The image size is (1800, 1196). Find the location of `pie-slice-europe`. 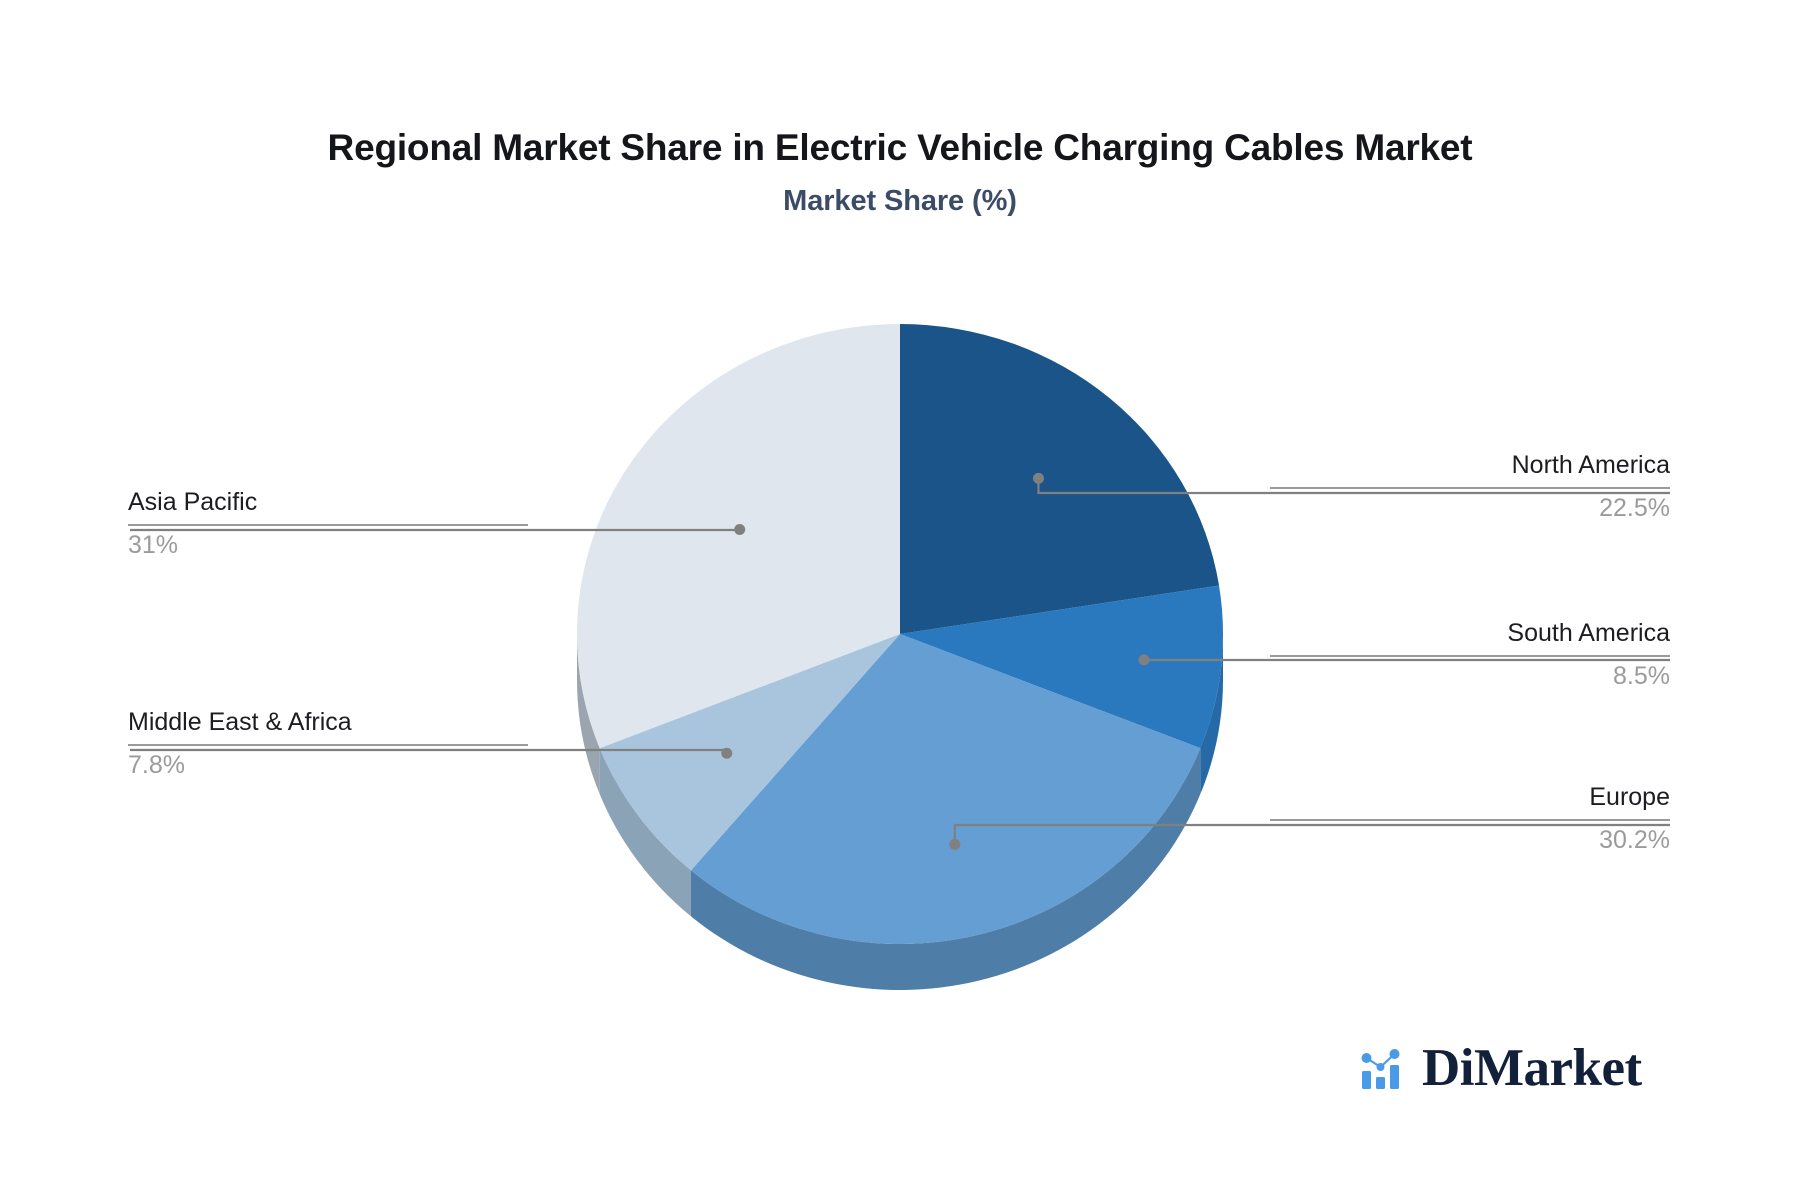

pie-slice-europe is located at coordinates (946, 789).